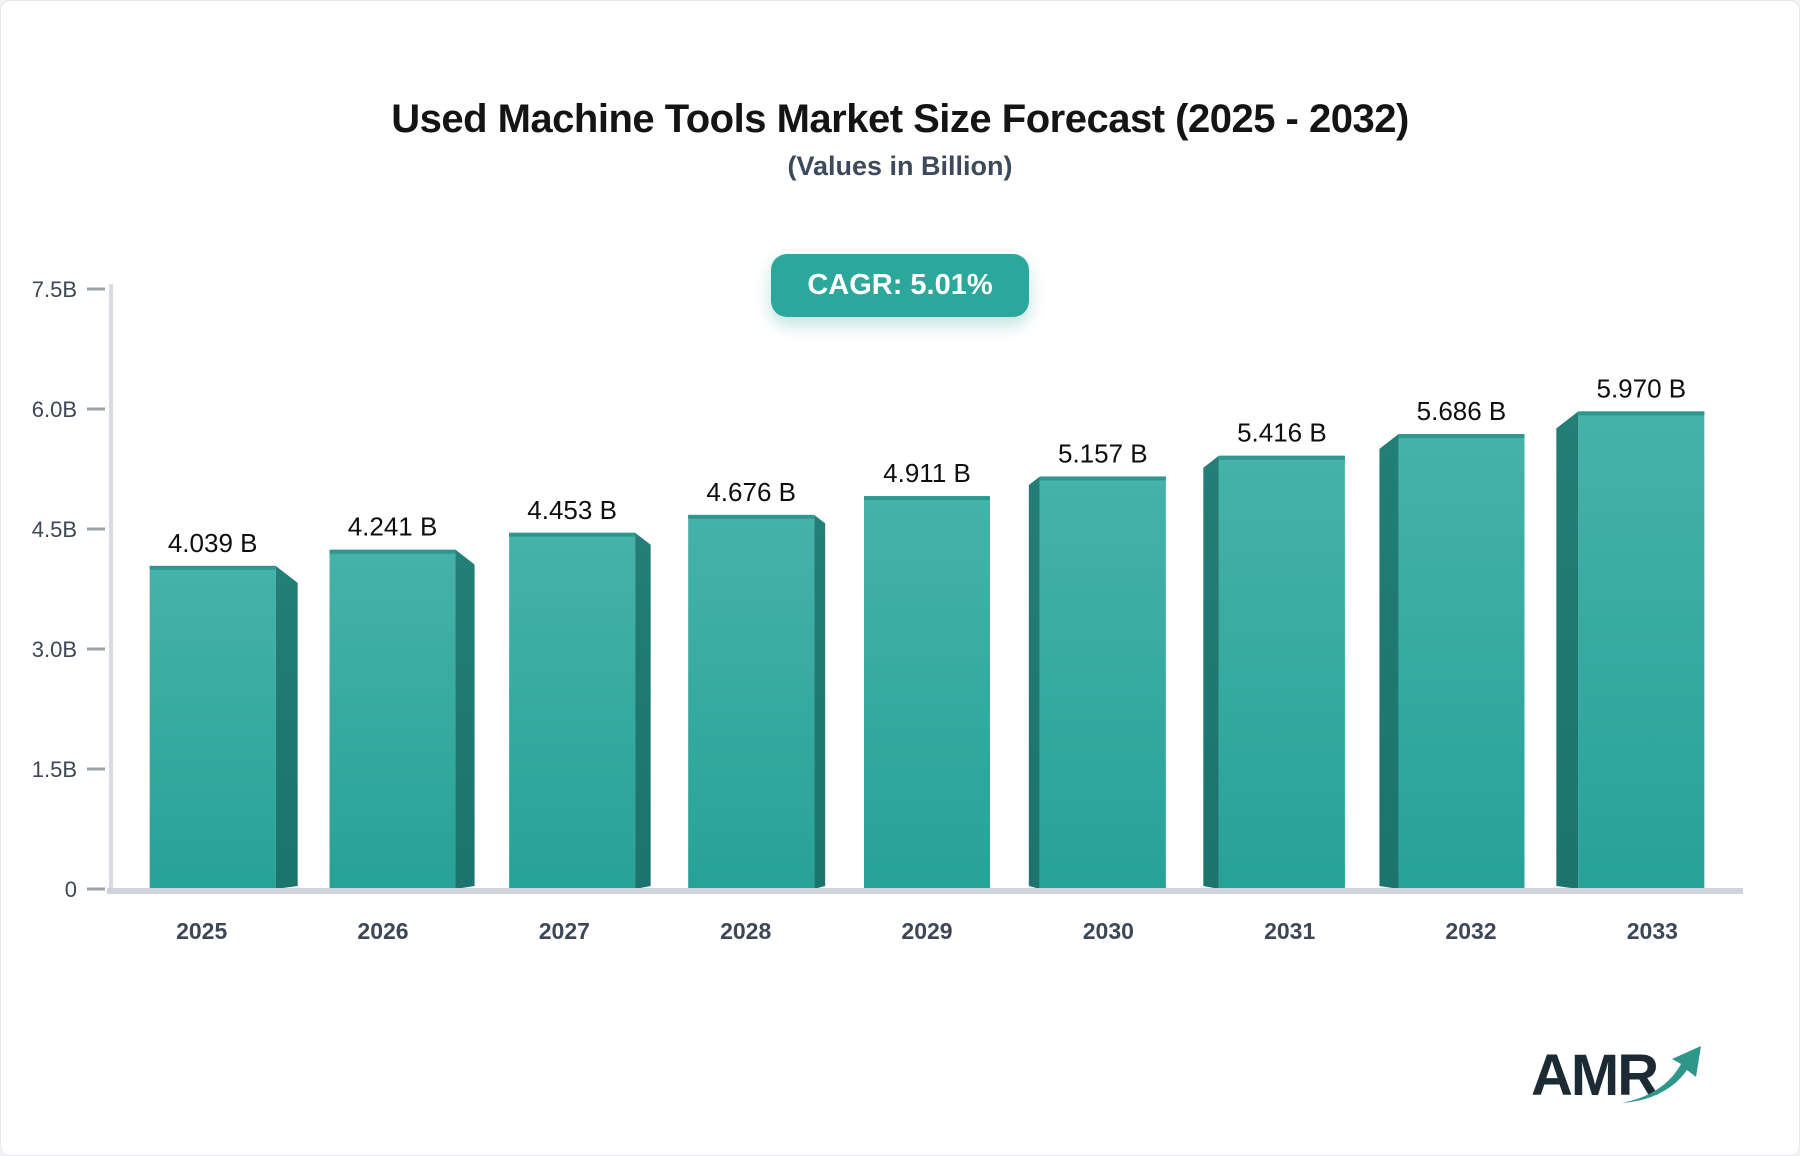 This screenshot has height=1156, width=1800. Describe the element at coordinates (393, 527) in the screenshot. I see `bar-value-label: 4.241 B` at that location.